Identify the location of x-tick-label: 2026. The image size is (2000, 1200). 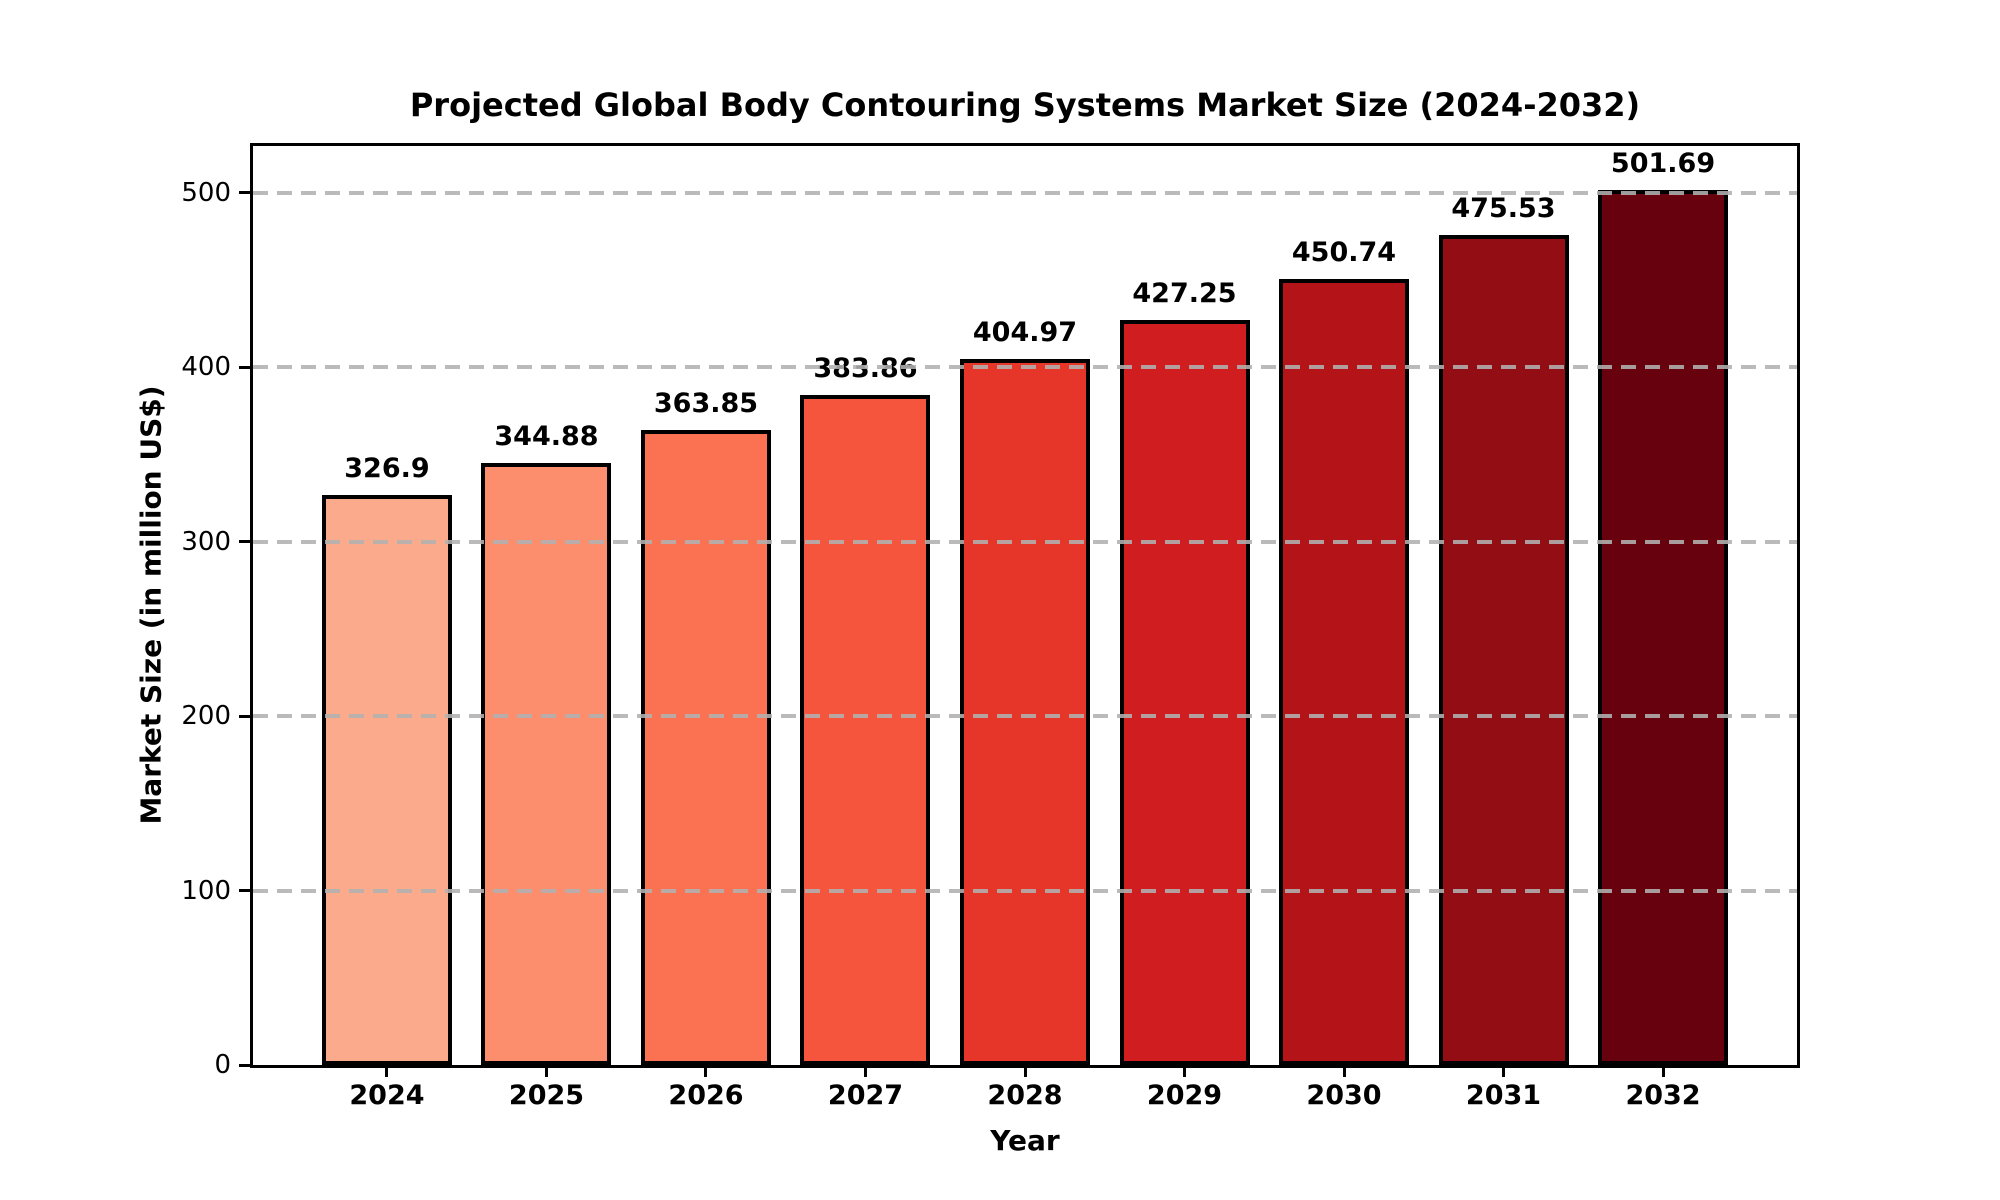
(706, 1095).